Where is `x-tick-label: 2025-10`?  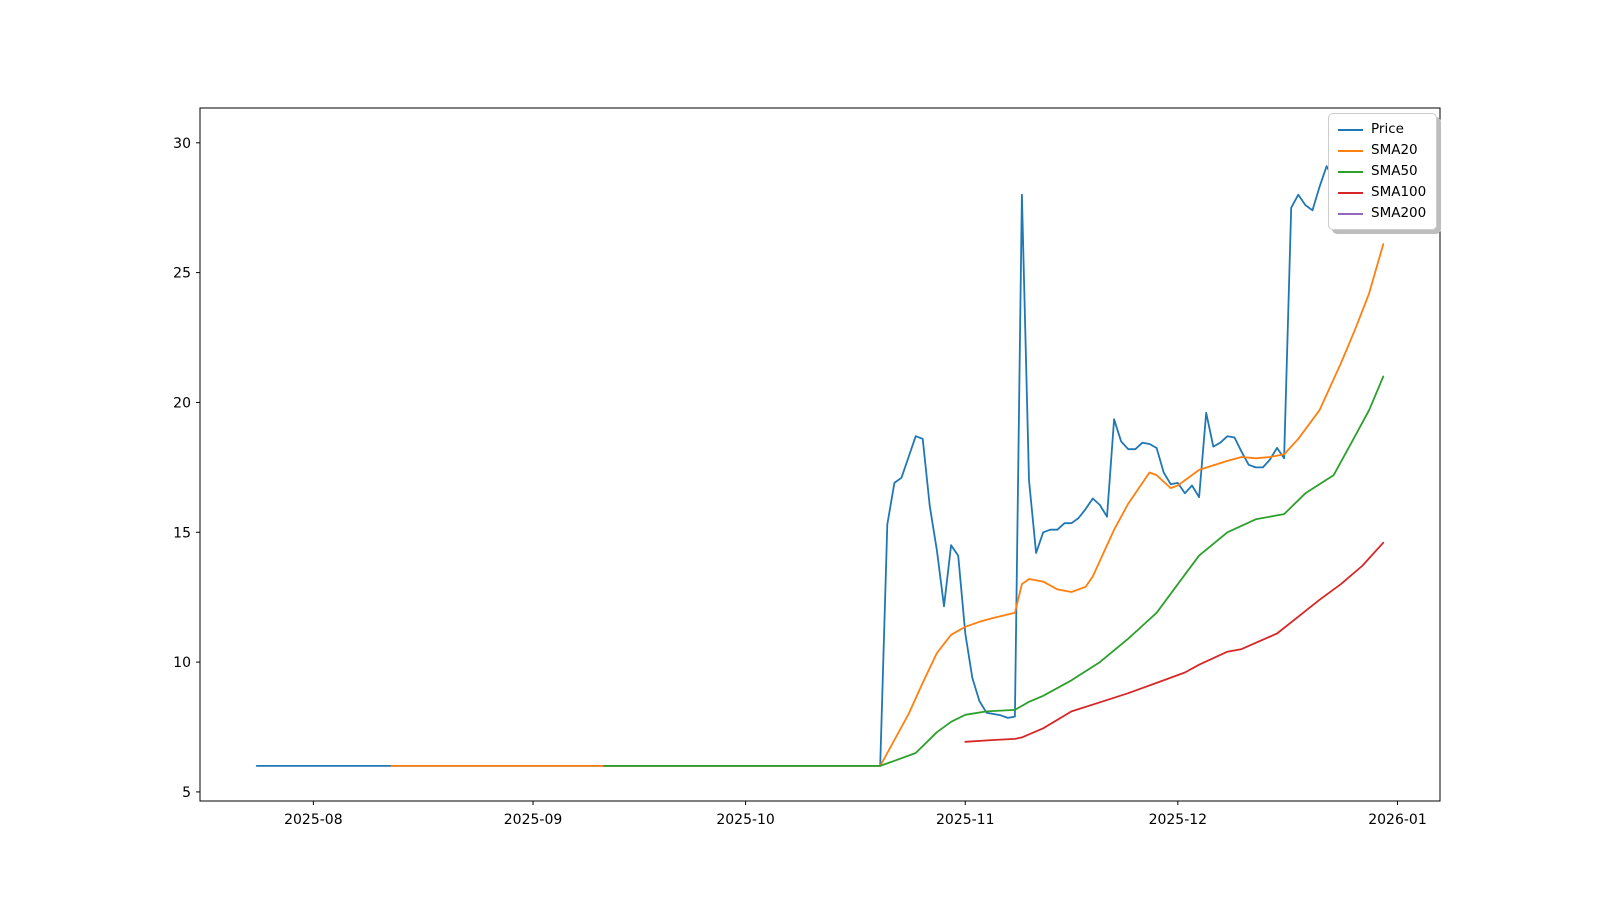 x-tick-label: 2025-10 is located at coordinates (745, 820).